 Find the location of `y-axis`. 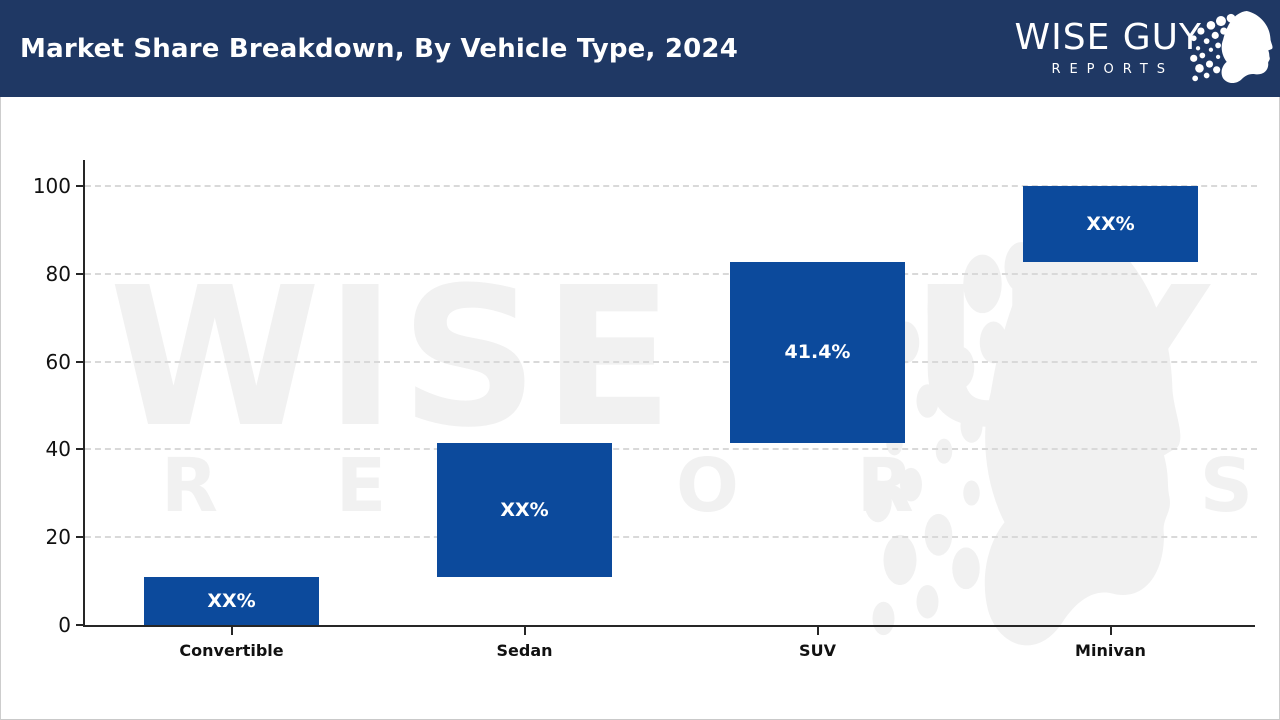

y-axis is located at coordinates (84, 393).